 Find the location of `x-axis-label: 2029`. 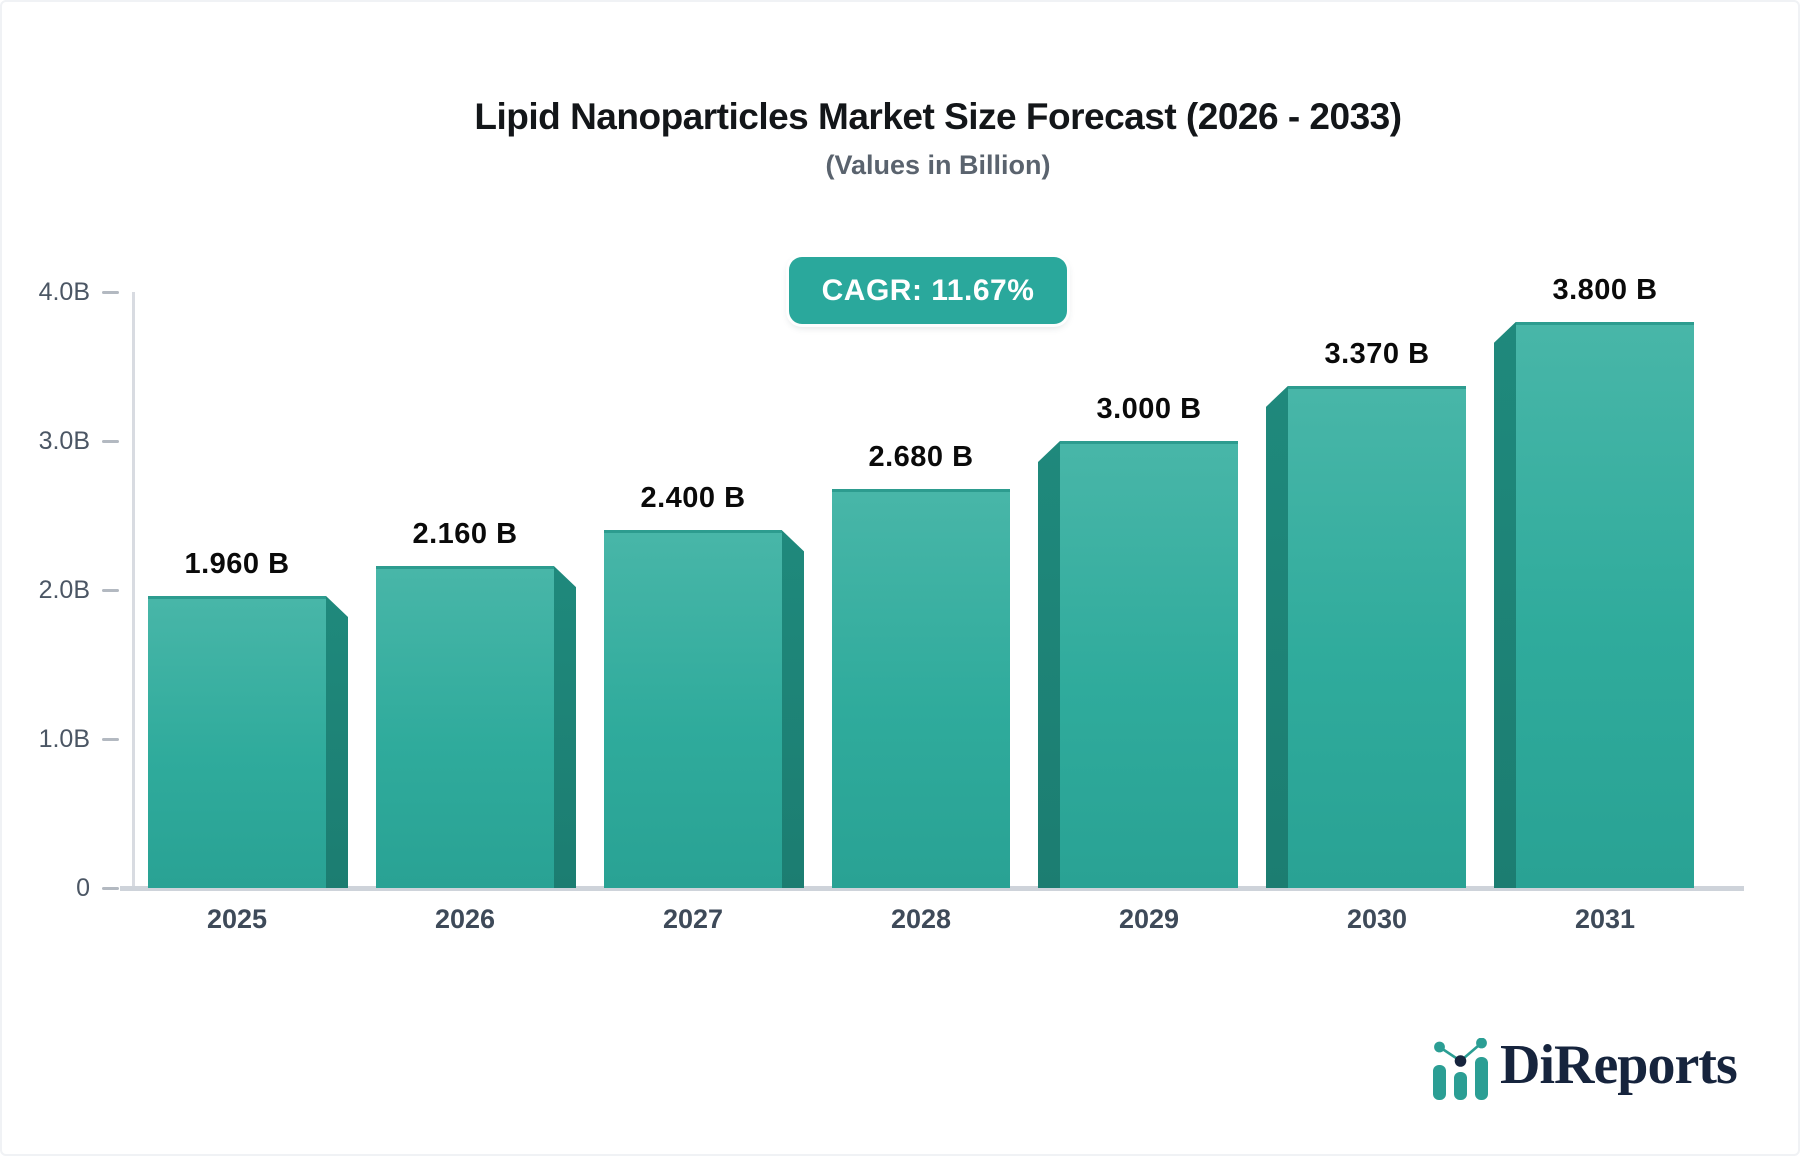

x-axis-label: 2029 is located at coordinates (1149, 919).